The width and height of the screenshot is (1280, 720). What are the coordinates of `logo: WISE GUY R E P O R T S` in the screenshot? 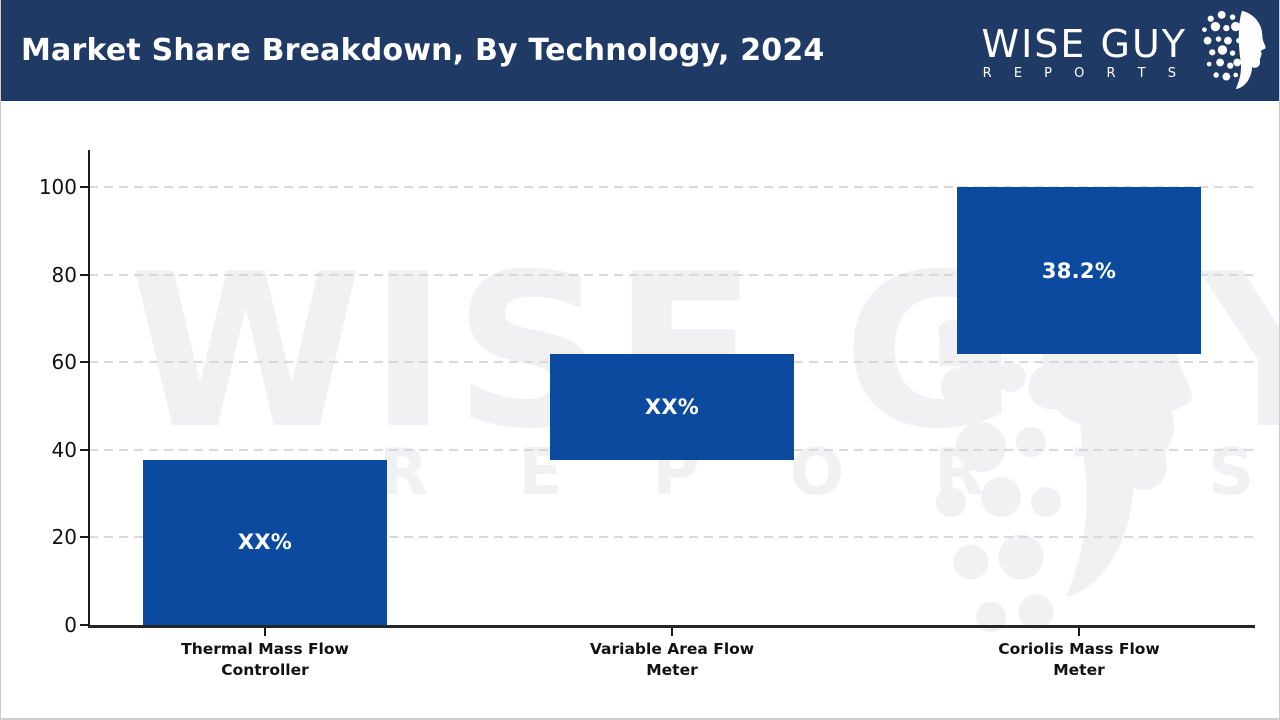 It's located at (1124, 52).